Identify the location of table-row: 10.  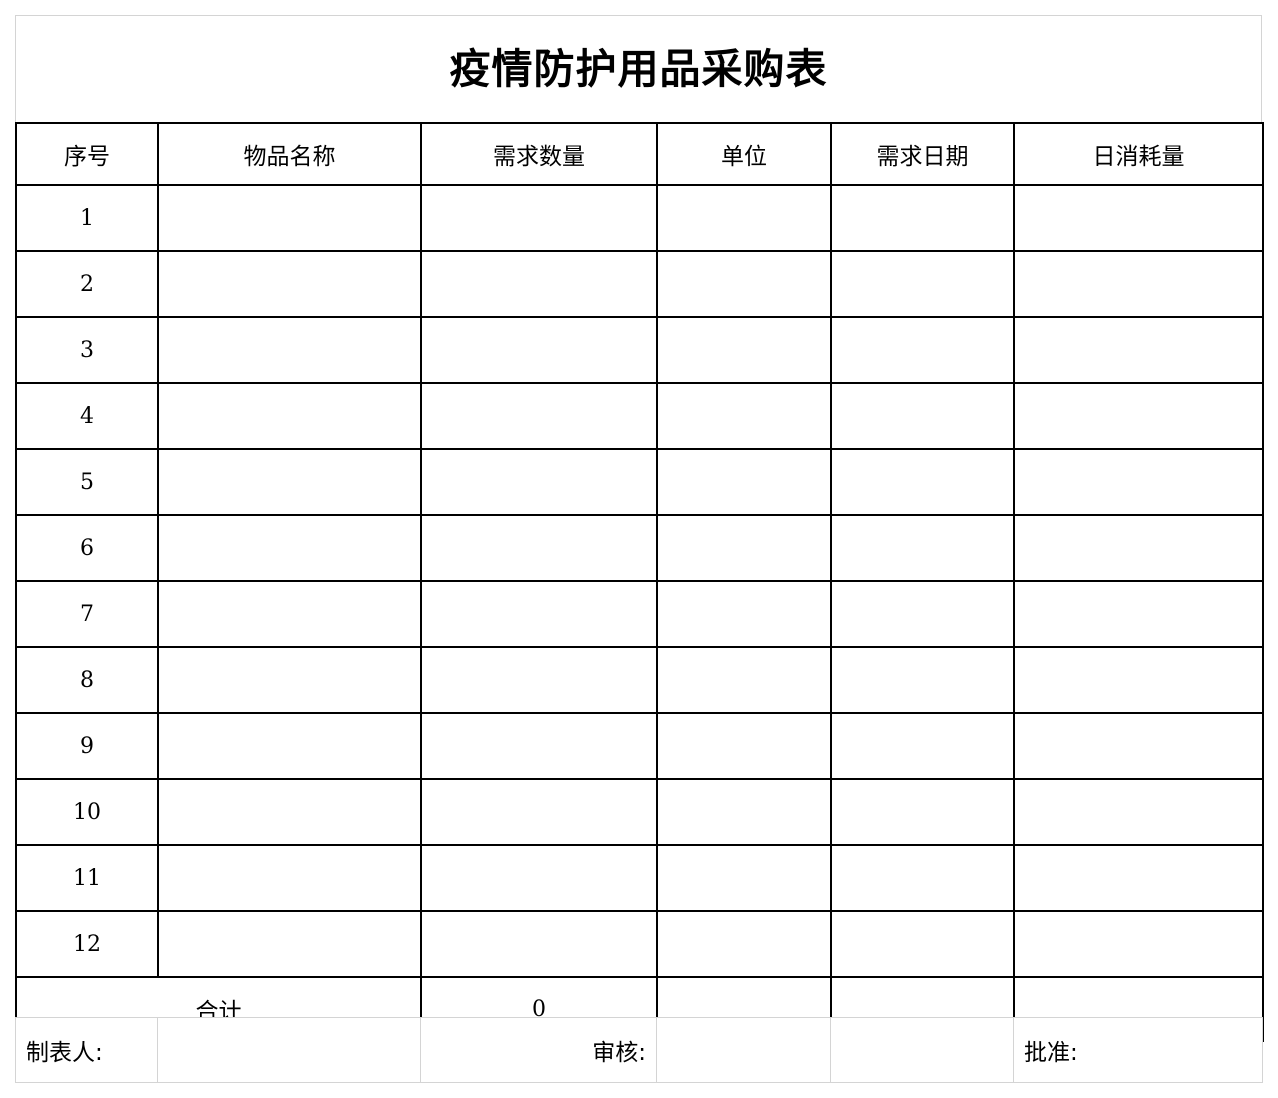
(639, 812).